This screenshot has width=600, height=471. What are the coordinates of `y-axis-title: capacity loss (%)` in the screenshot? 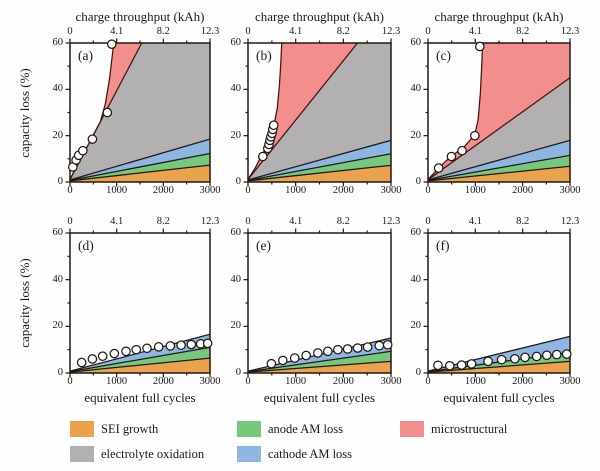 It's located at (24, 303).